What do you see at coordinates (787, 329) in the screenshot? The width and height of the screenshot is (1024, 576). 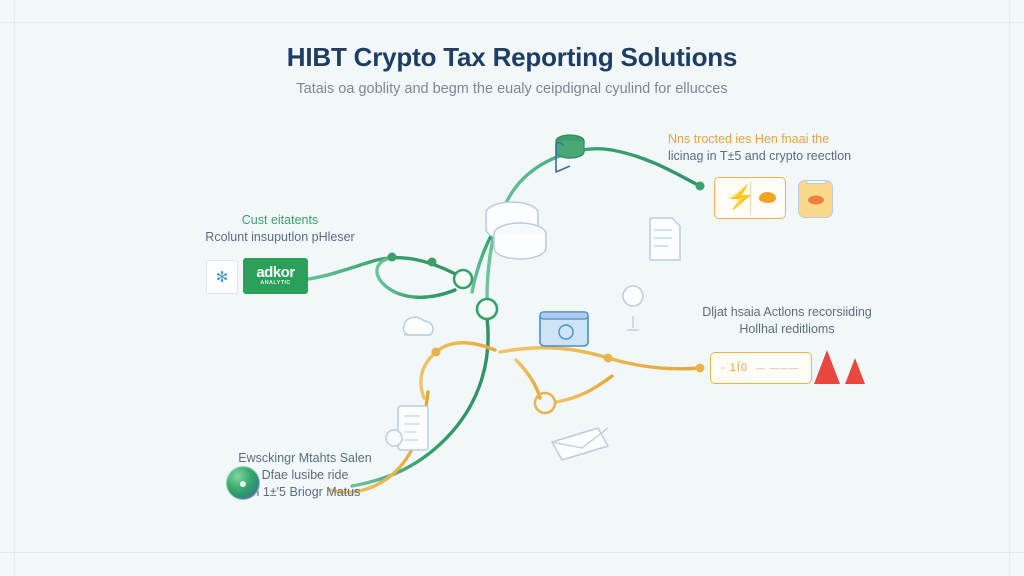 I see `branch-line-actions-1: Hollhal reditlioms` at bounding box center [787, 329].